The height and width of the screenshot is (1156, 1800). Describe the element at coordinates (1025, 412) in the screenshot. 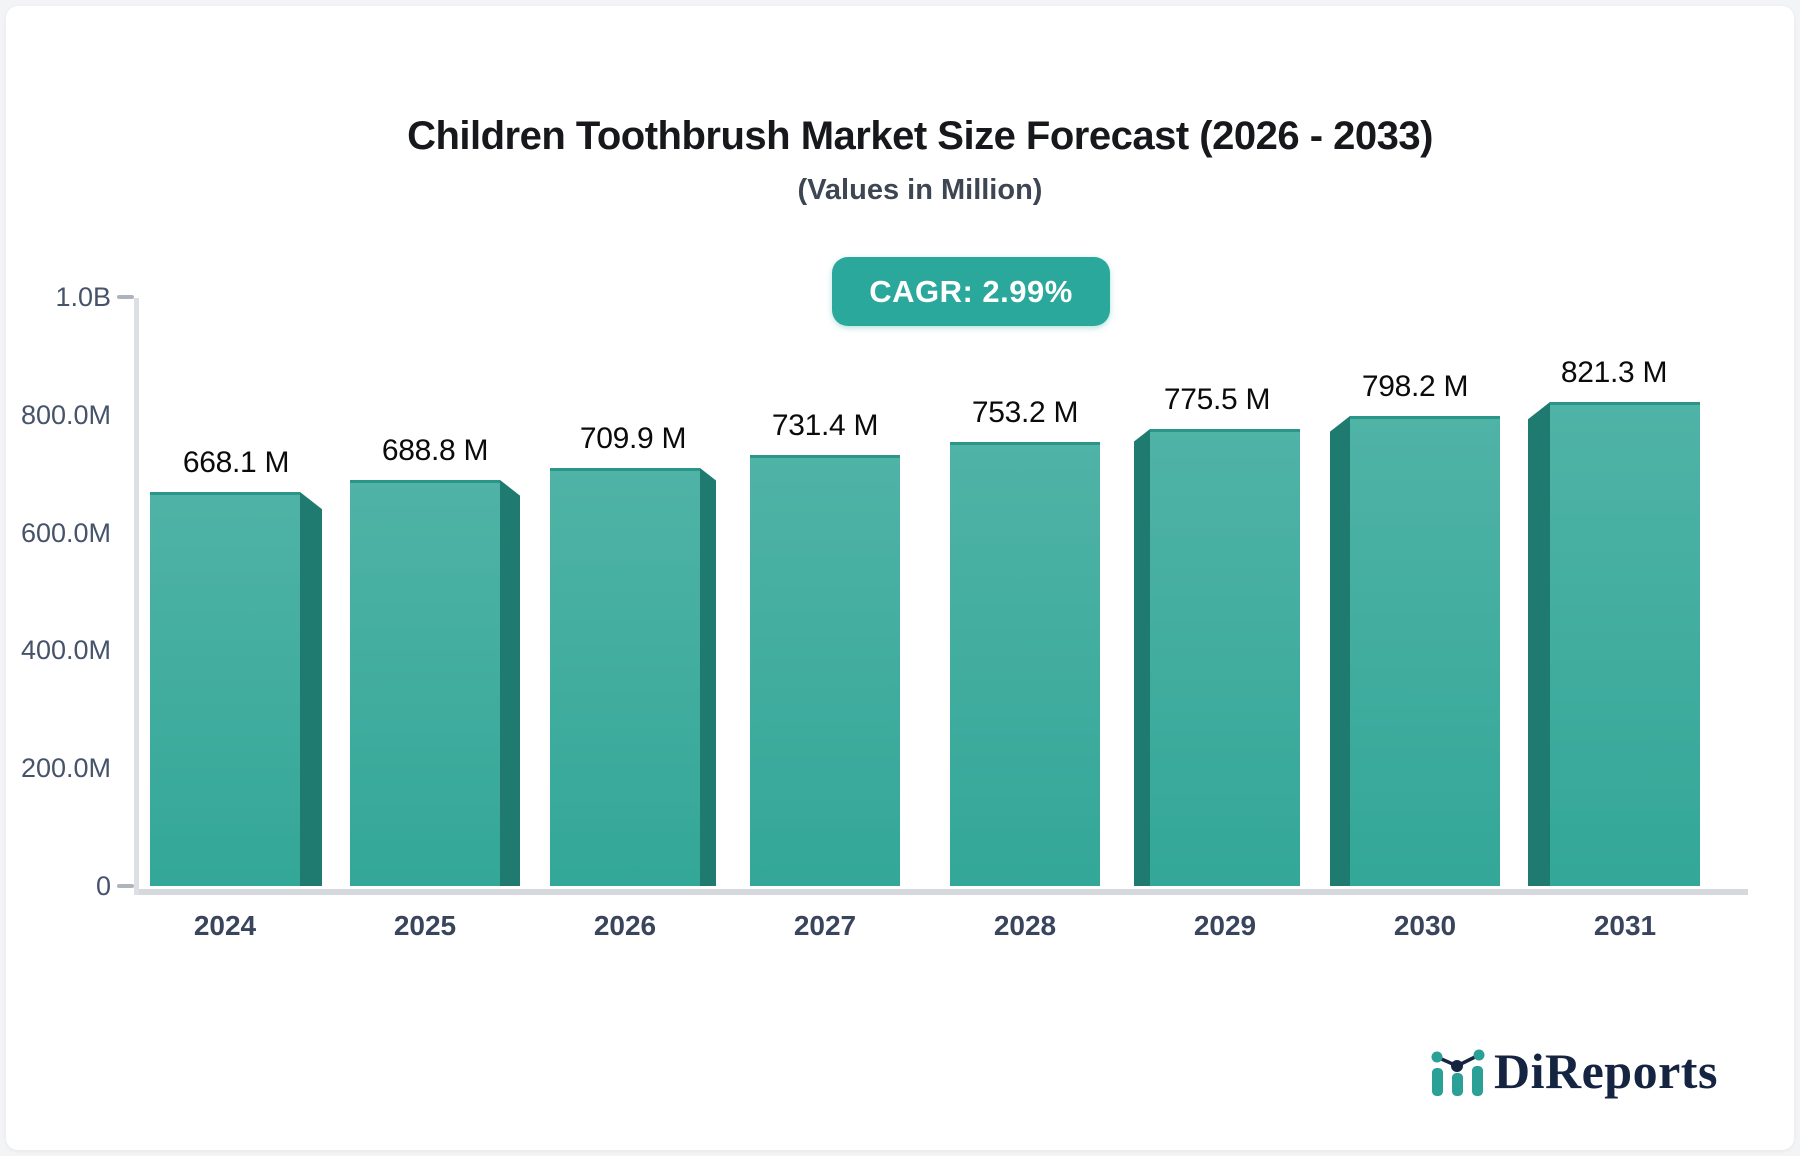

I see `bar-value-label: 753.2 M` at that location.